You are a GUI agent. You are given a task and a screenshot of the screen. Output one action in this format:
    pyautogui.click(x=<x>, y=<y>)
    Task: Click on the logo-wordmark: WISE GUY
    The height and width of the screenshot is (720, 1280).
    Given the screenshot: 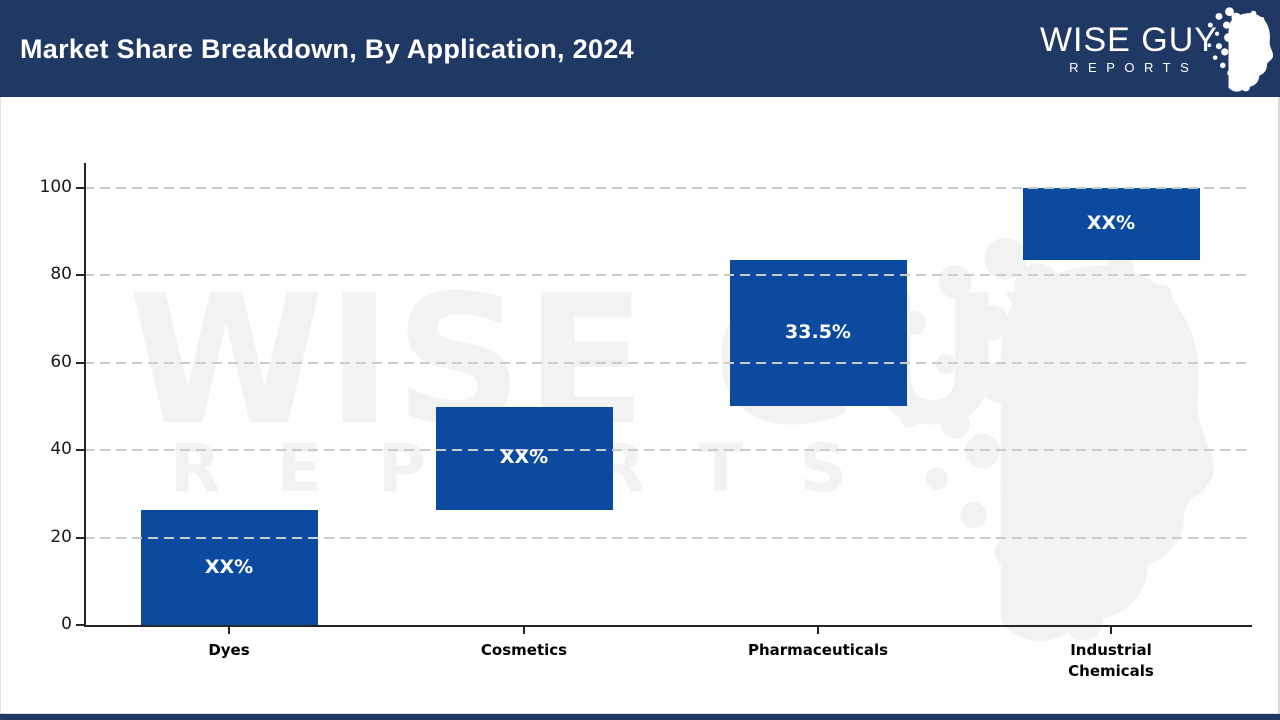 What is the action you would take?
    pyautogui.click(x=1128, y=40)
    